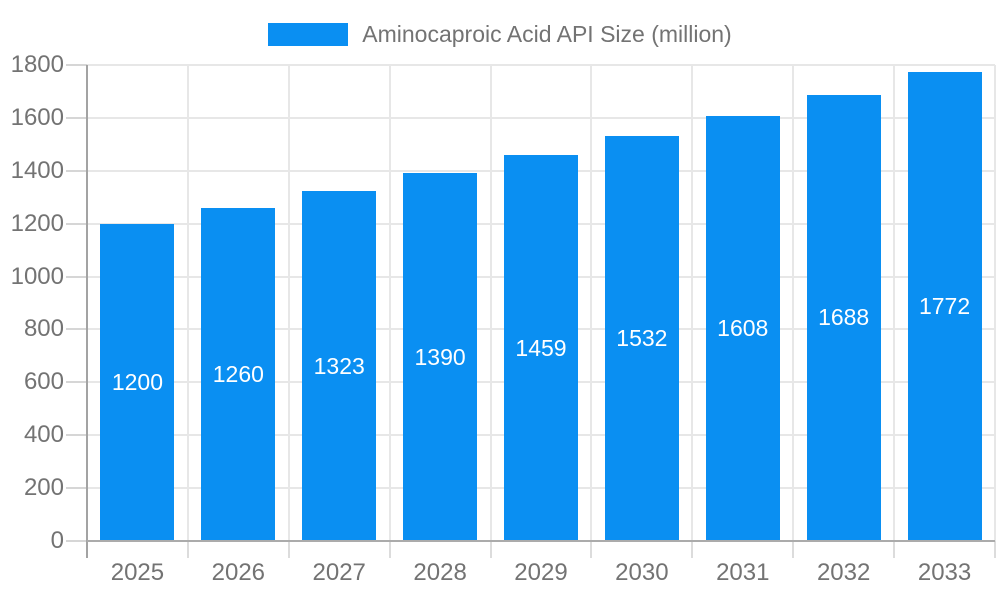  I want to click on x-axis-tick-label: 2027, so click(339, 572).